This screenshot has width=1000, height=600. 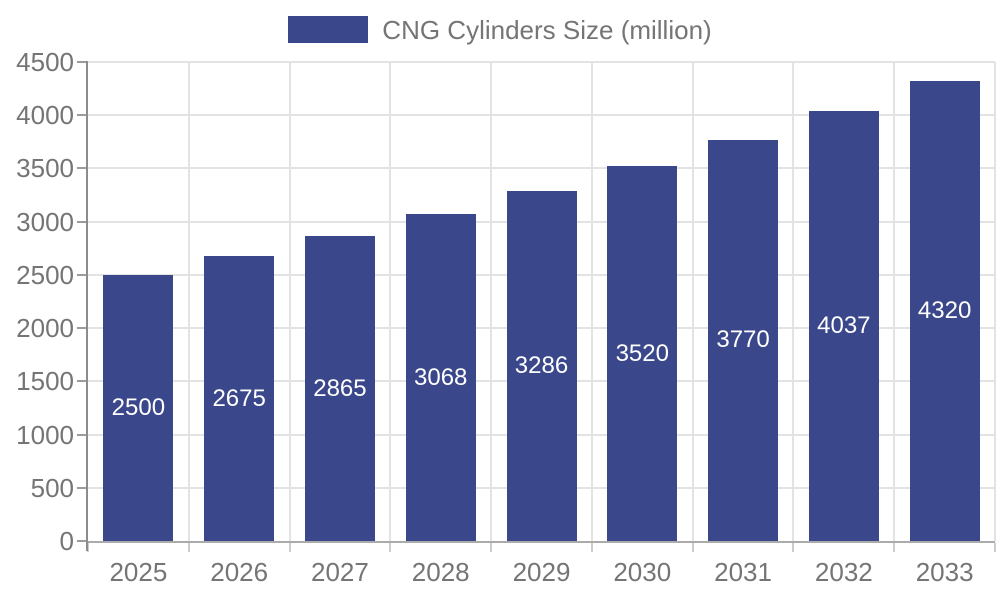 I want to click on bar-2027: 2865, so click(x=339, y=388).